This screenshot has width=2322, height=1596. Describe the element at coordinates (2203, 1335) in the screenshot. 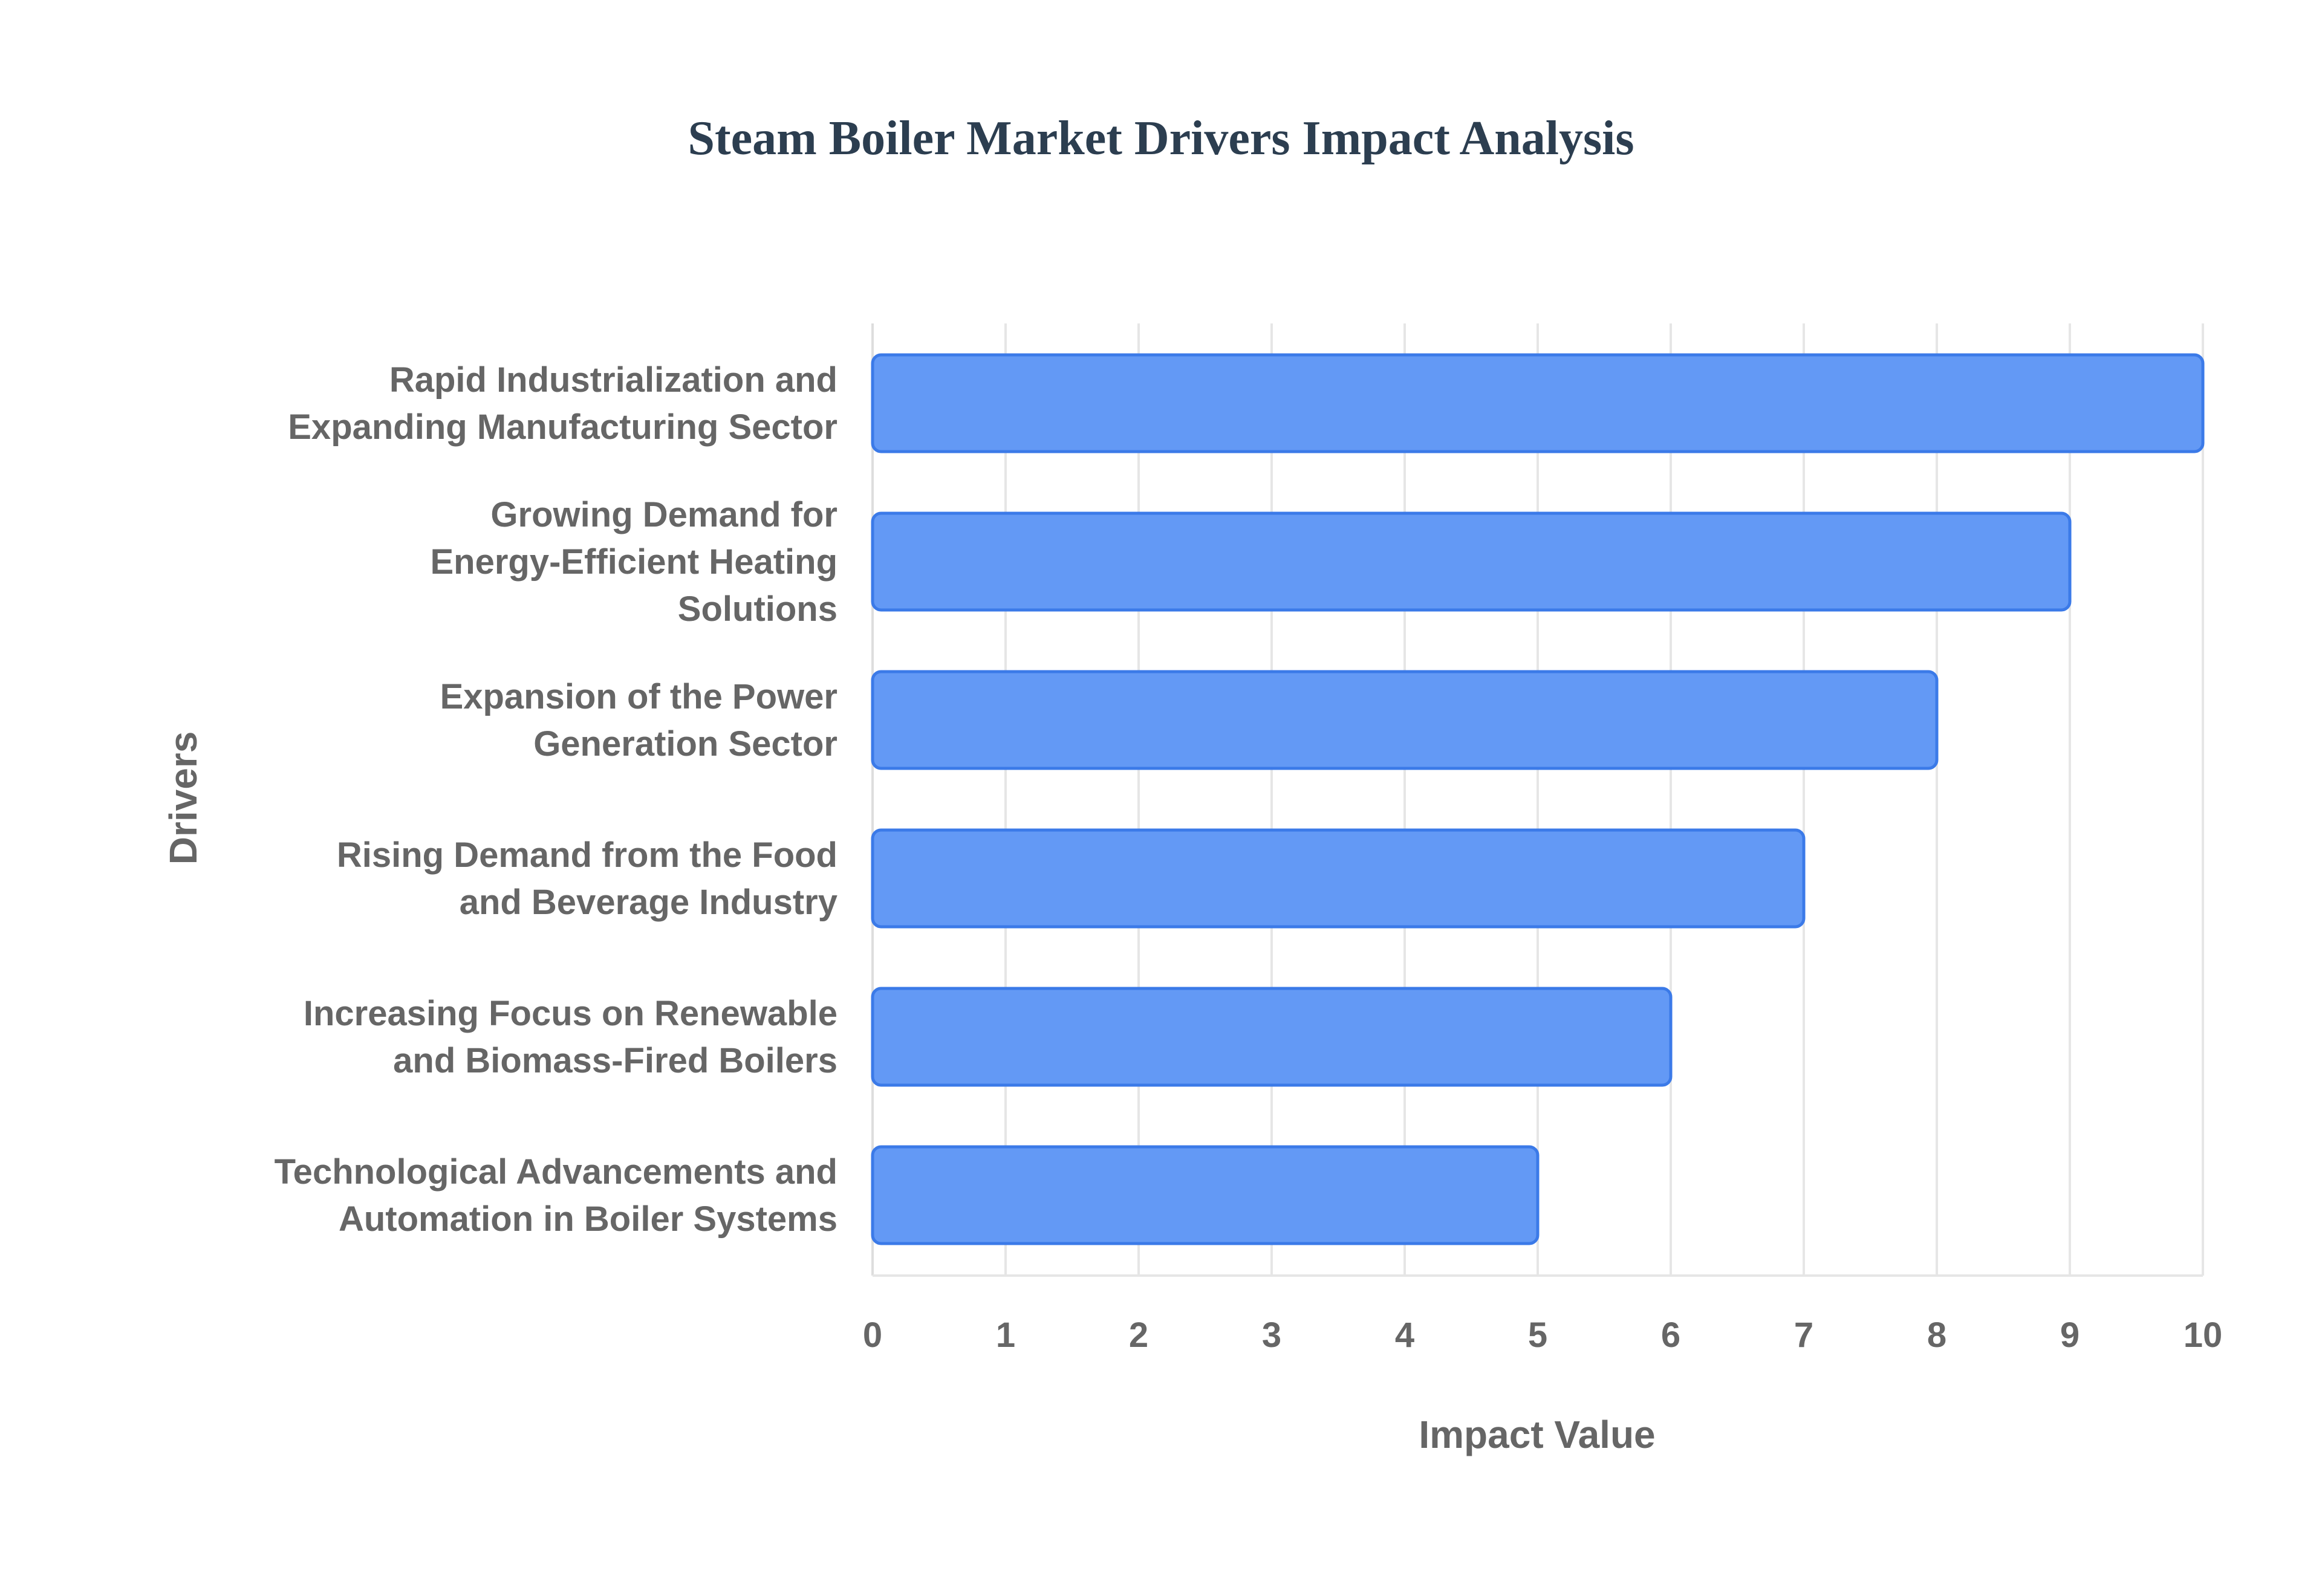

I see `x-tick-label: 10` at that location.